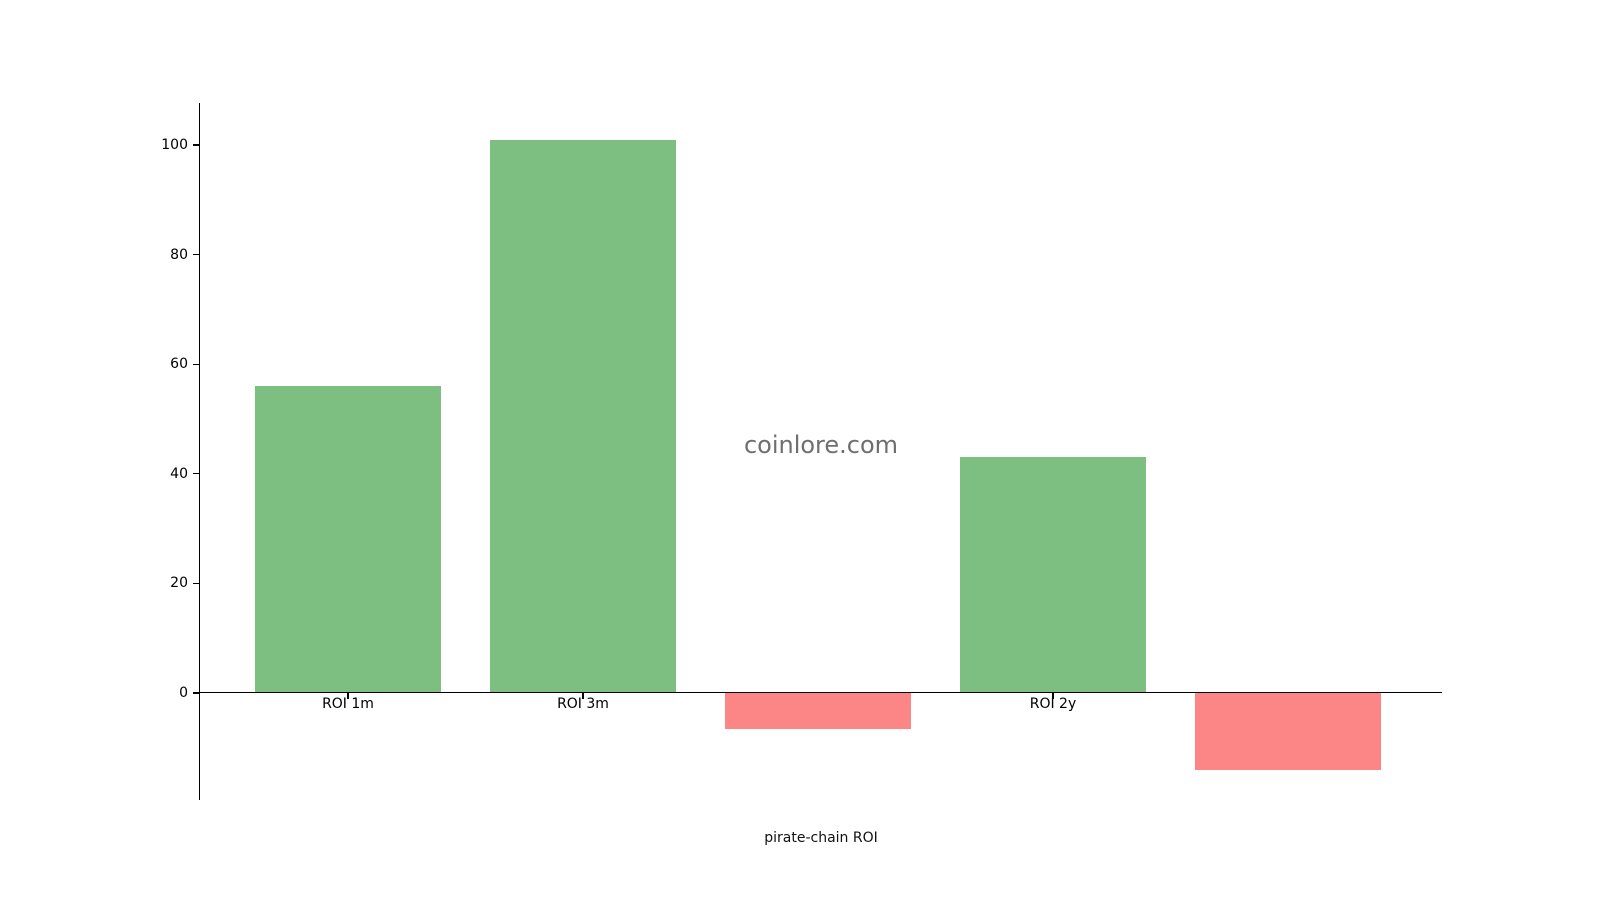 Image resolution: width=1600 pixels, height=900 pixels. Describe the element at coordinates (821, 838) in the screenshot. I see `chart-title: pirate-chain ROI` at that location.